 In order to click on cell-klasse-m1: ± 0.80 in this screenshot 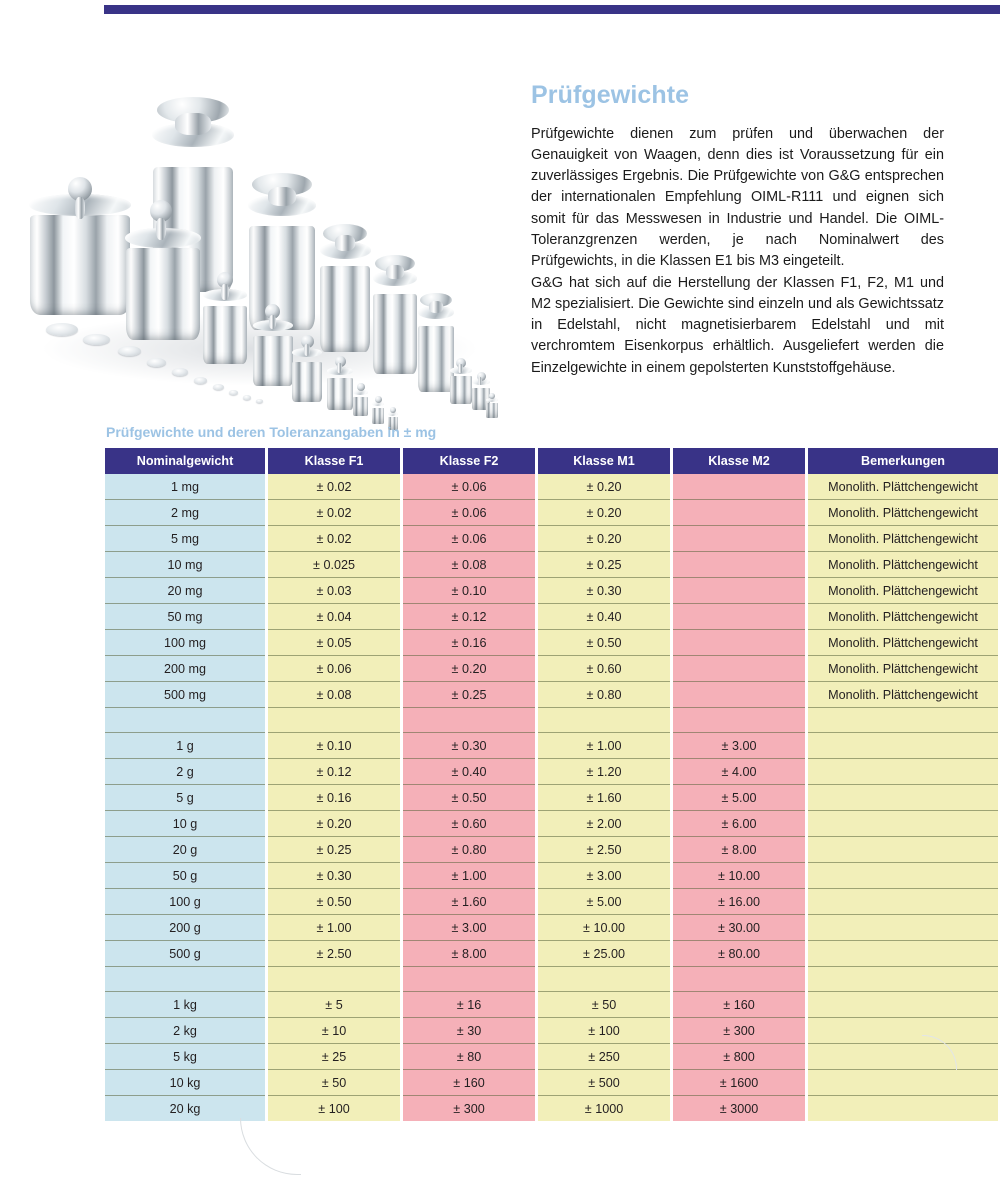, I will do `click(604, 695)`.